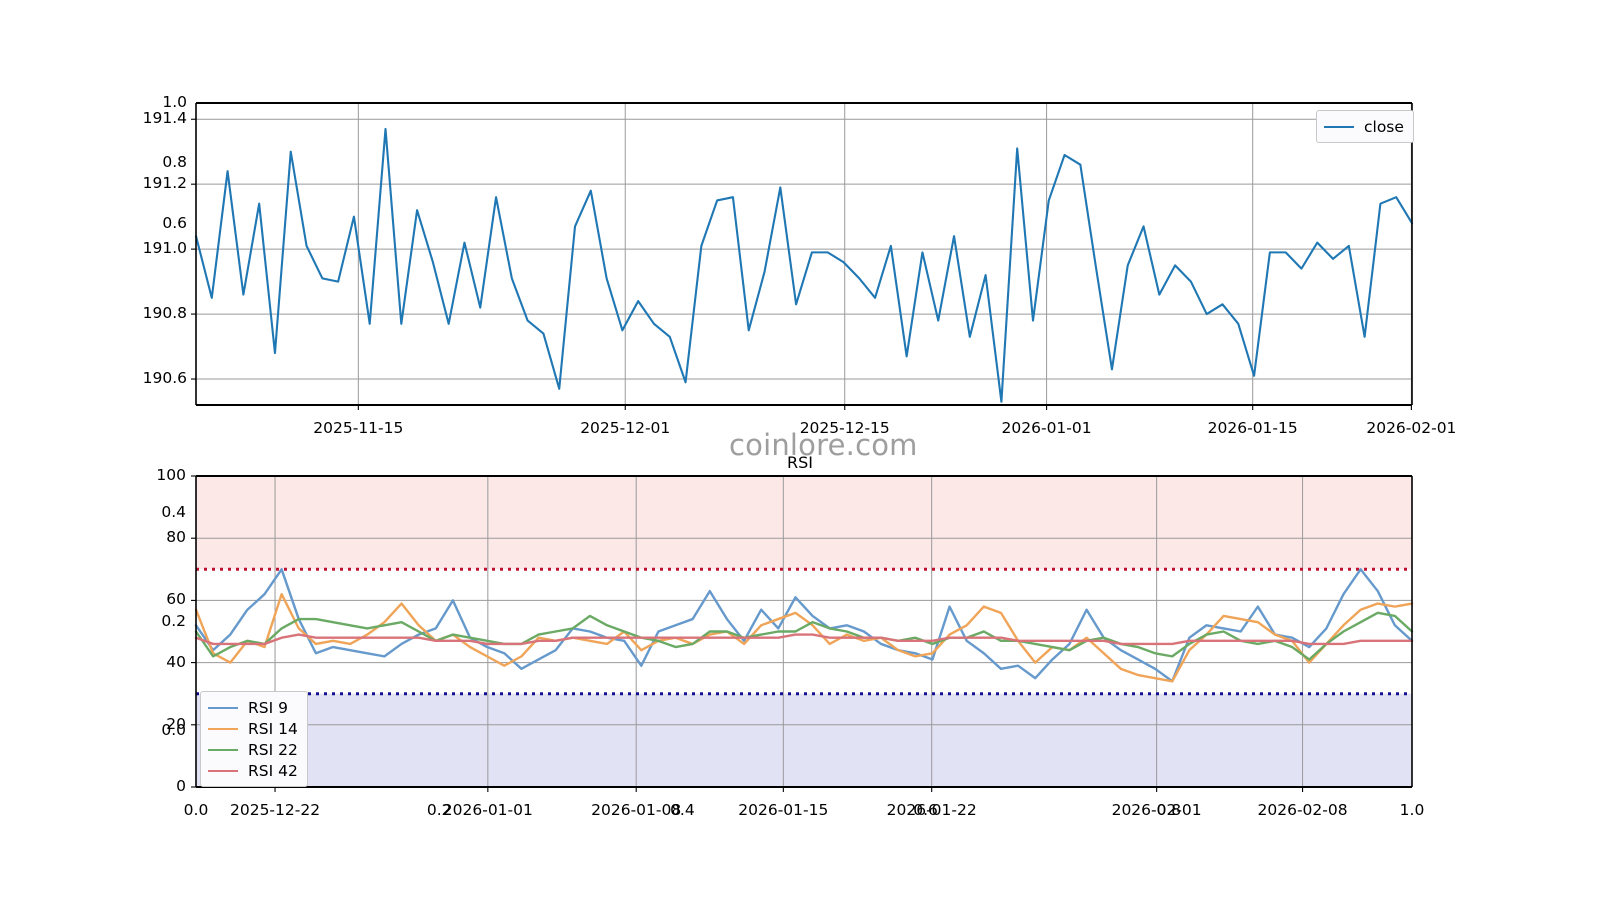 Image resolution: width=1600 pixels, height=900 pixels. Describe the element at coordinates (1169, 810) in the screenshot. I see `rsi-x-tick-secondary-4: 0.8` at that location.